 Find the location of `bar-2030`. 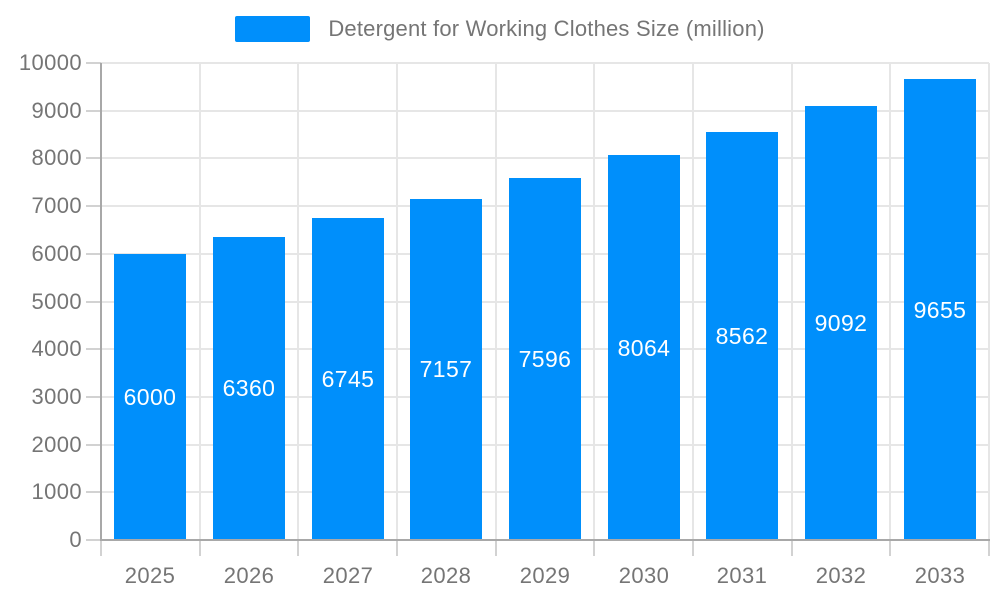

bar-2030 is located at coordinates (644, 347).